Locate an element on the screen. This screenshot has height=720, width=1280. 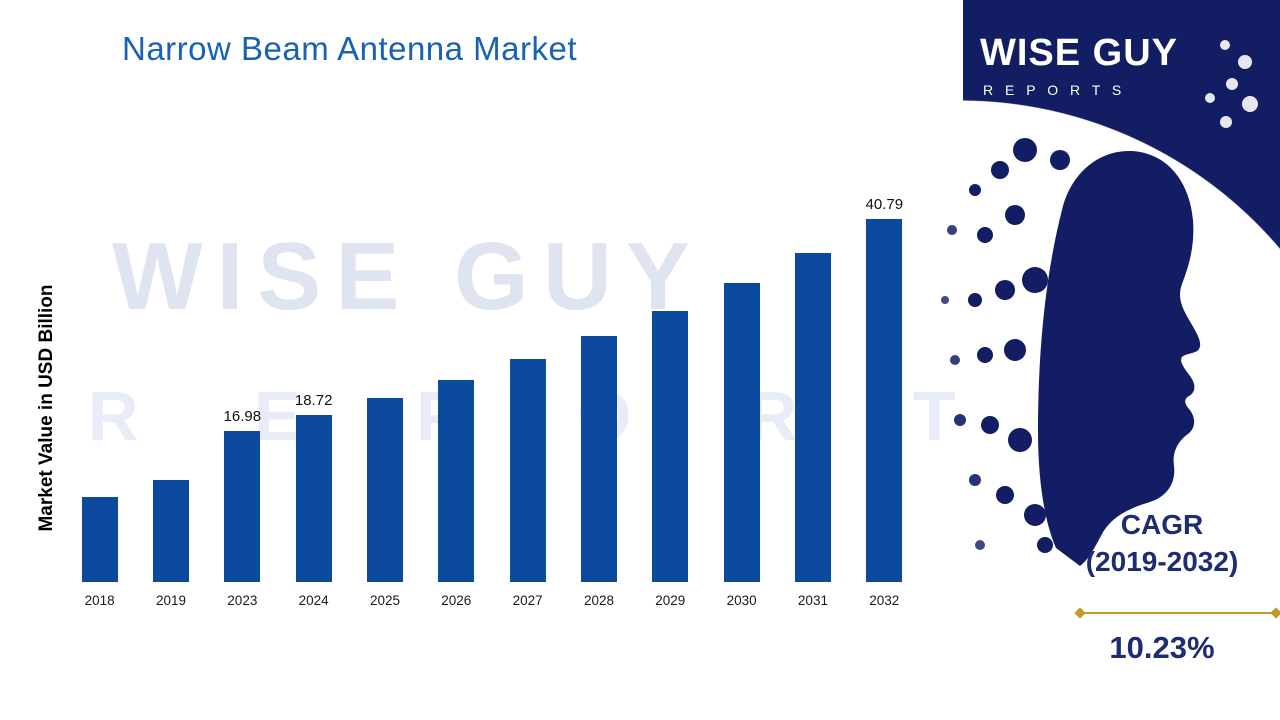
x-tick-label: 2024 is located at coordinates (313, 600).